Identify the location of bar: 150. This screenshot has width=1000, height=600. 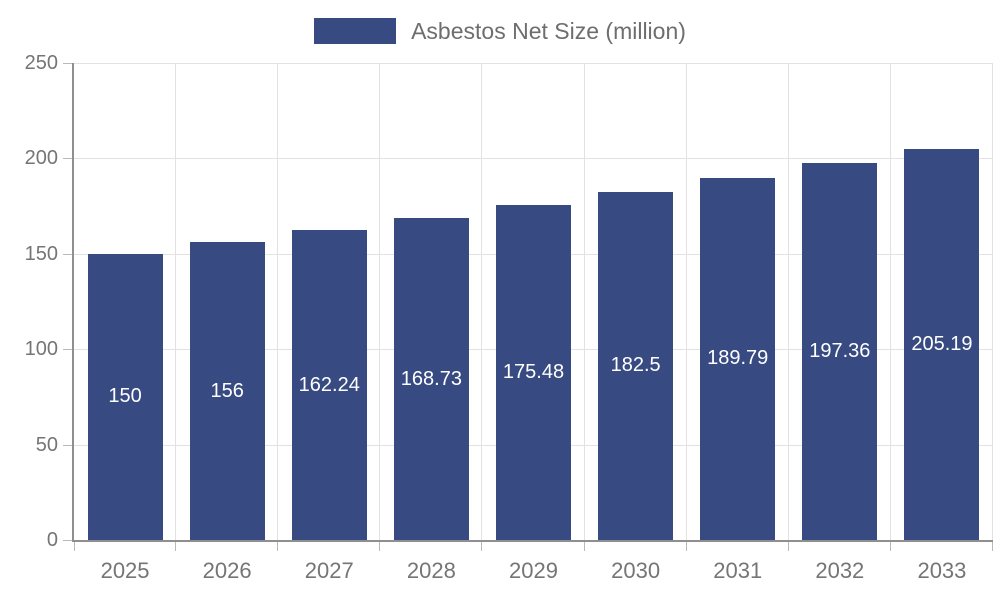
(125, 396).